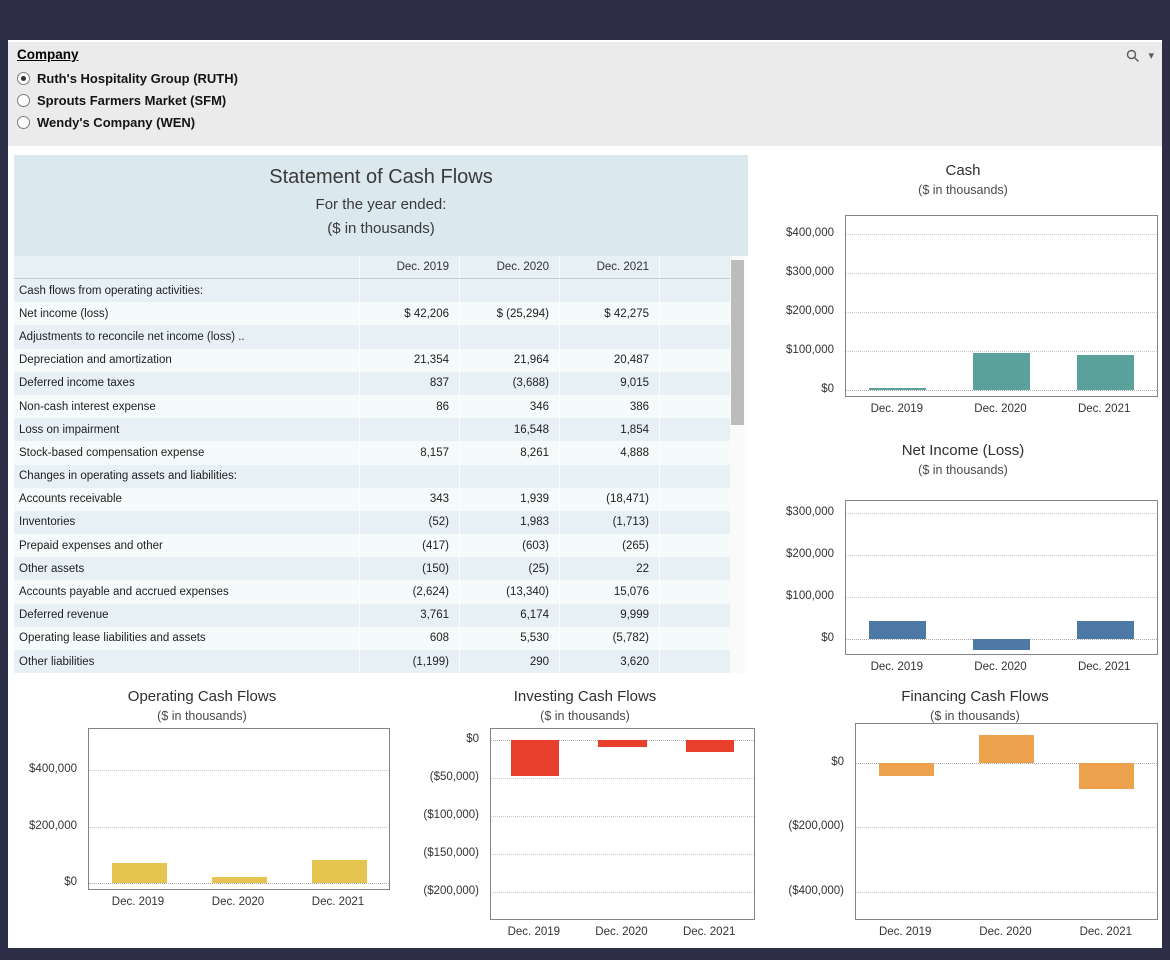  I want to click on cell-value: 386, so click(609, 406).